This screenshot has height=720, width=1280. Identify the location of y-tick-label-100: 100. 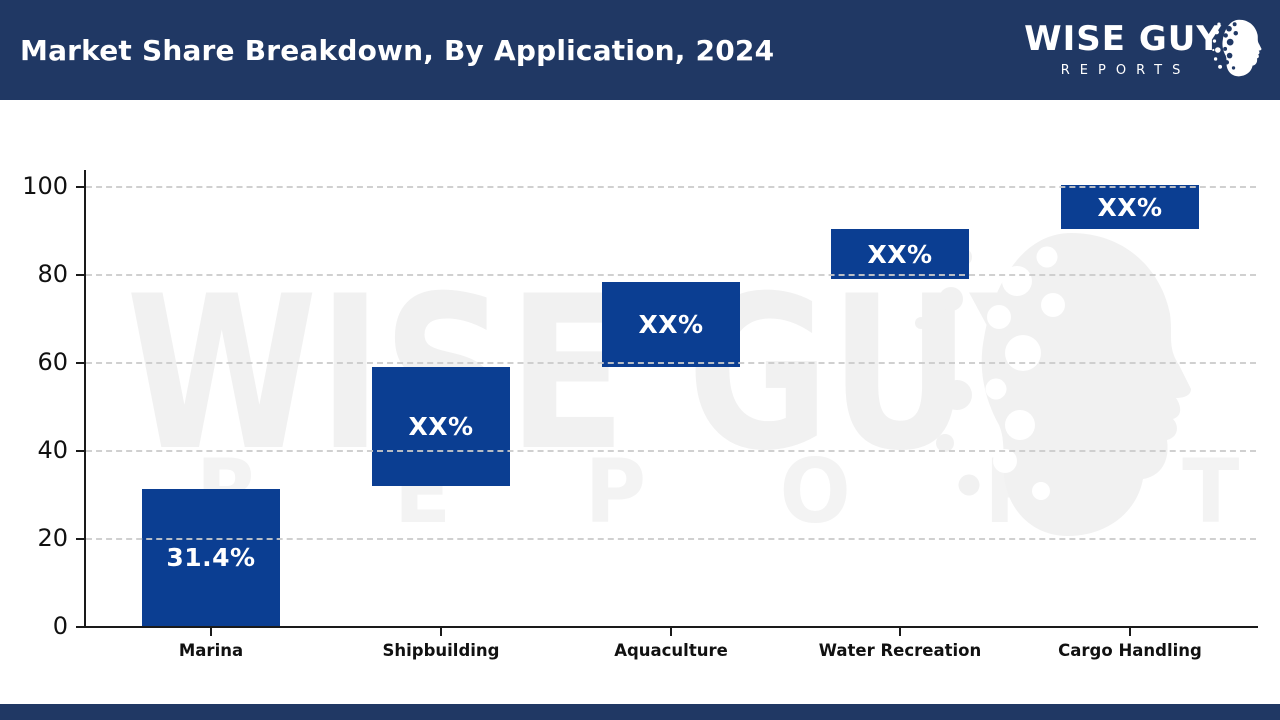
(45, 186).